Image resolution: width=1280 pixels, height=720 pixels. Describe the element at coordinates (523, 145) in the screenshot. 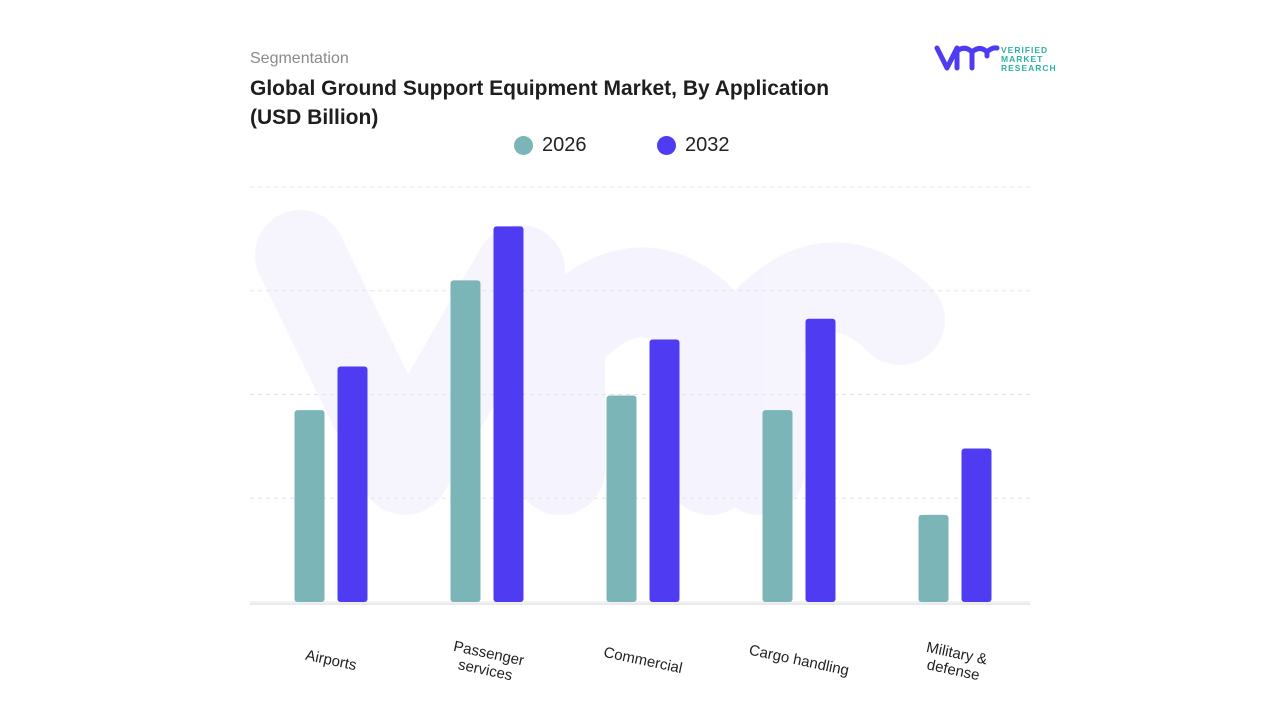

I see `legend-swatch-2026` at that location.